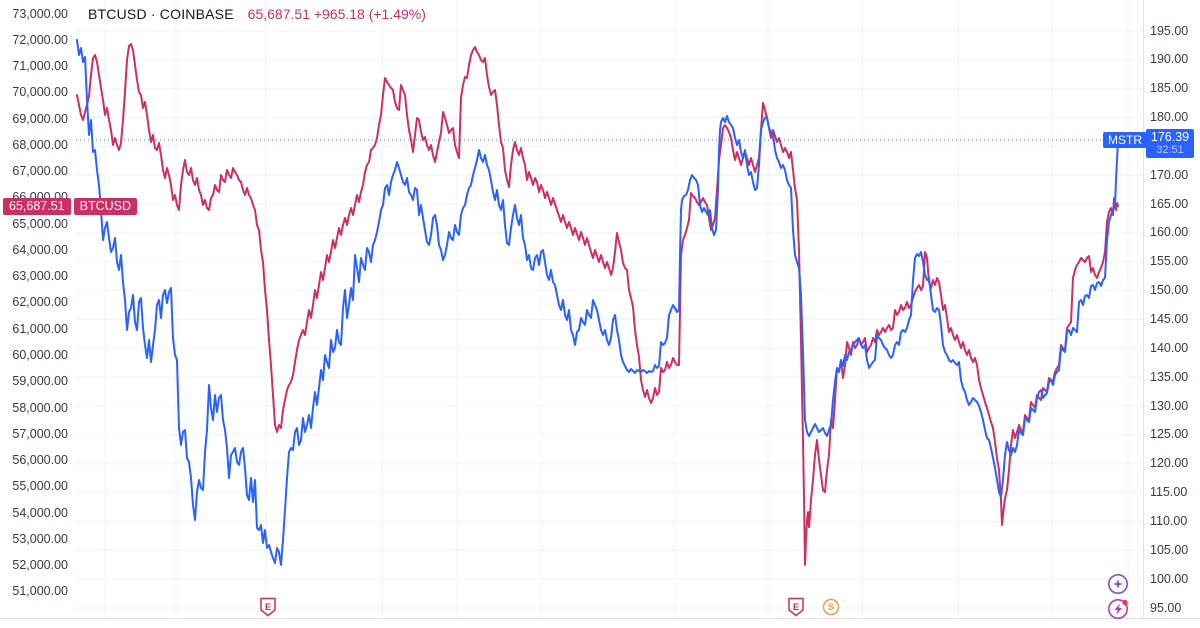 The width and height of the screenshot is (1200, 628). I want to click on right-axis-label: 105.00, so click(1169, 549).